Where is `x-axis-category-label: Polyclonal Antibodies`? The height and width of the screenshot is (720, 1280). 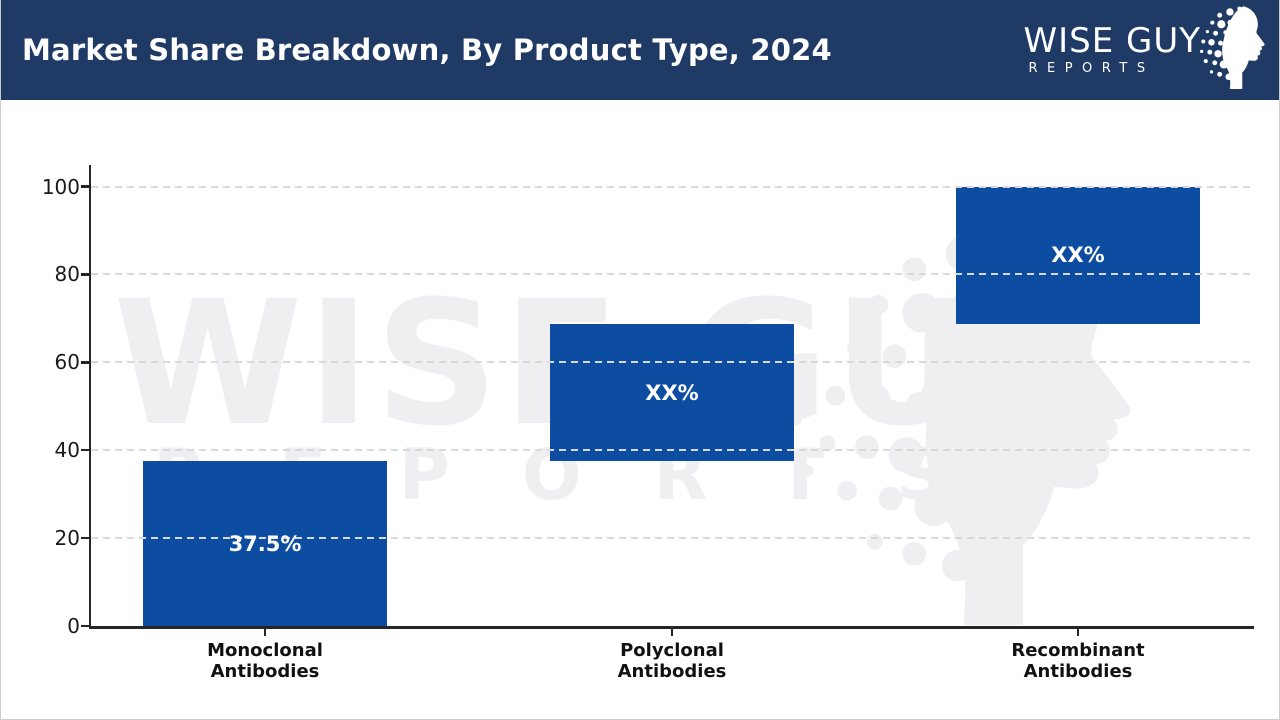
x-axis-category-label: Polyclonal Antibodies is located at coordinates (672, 661).